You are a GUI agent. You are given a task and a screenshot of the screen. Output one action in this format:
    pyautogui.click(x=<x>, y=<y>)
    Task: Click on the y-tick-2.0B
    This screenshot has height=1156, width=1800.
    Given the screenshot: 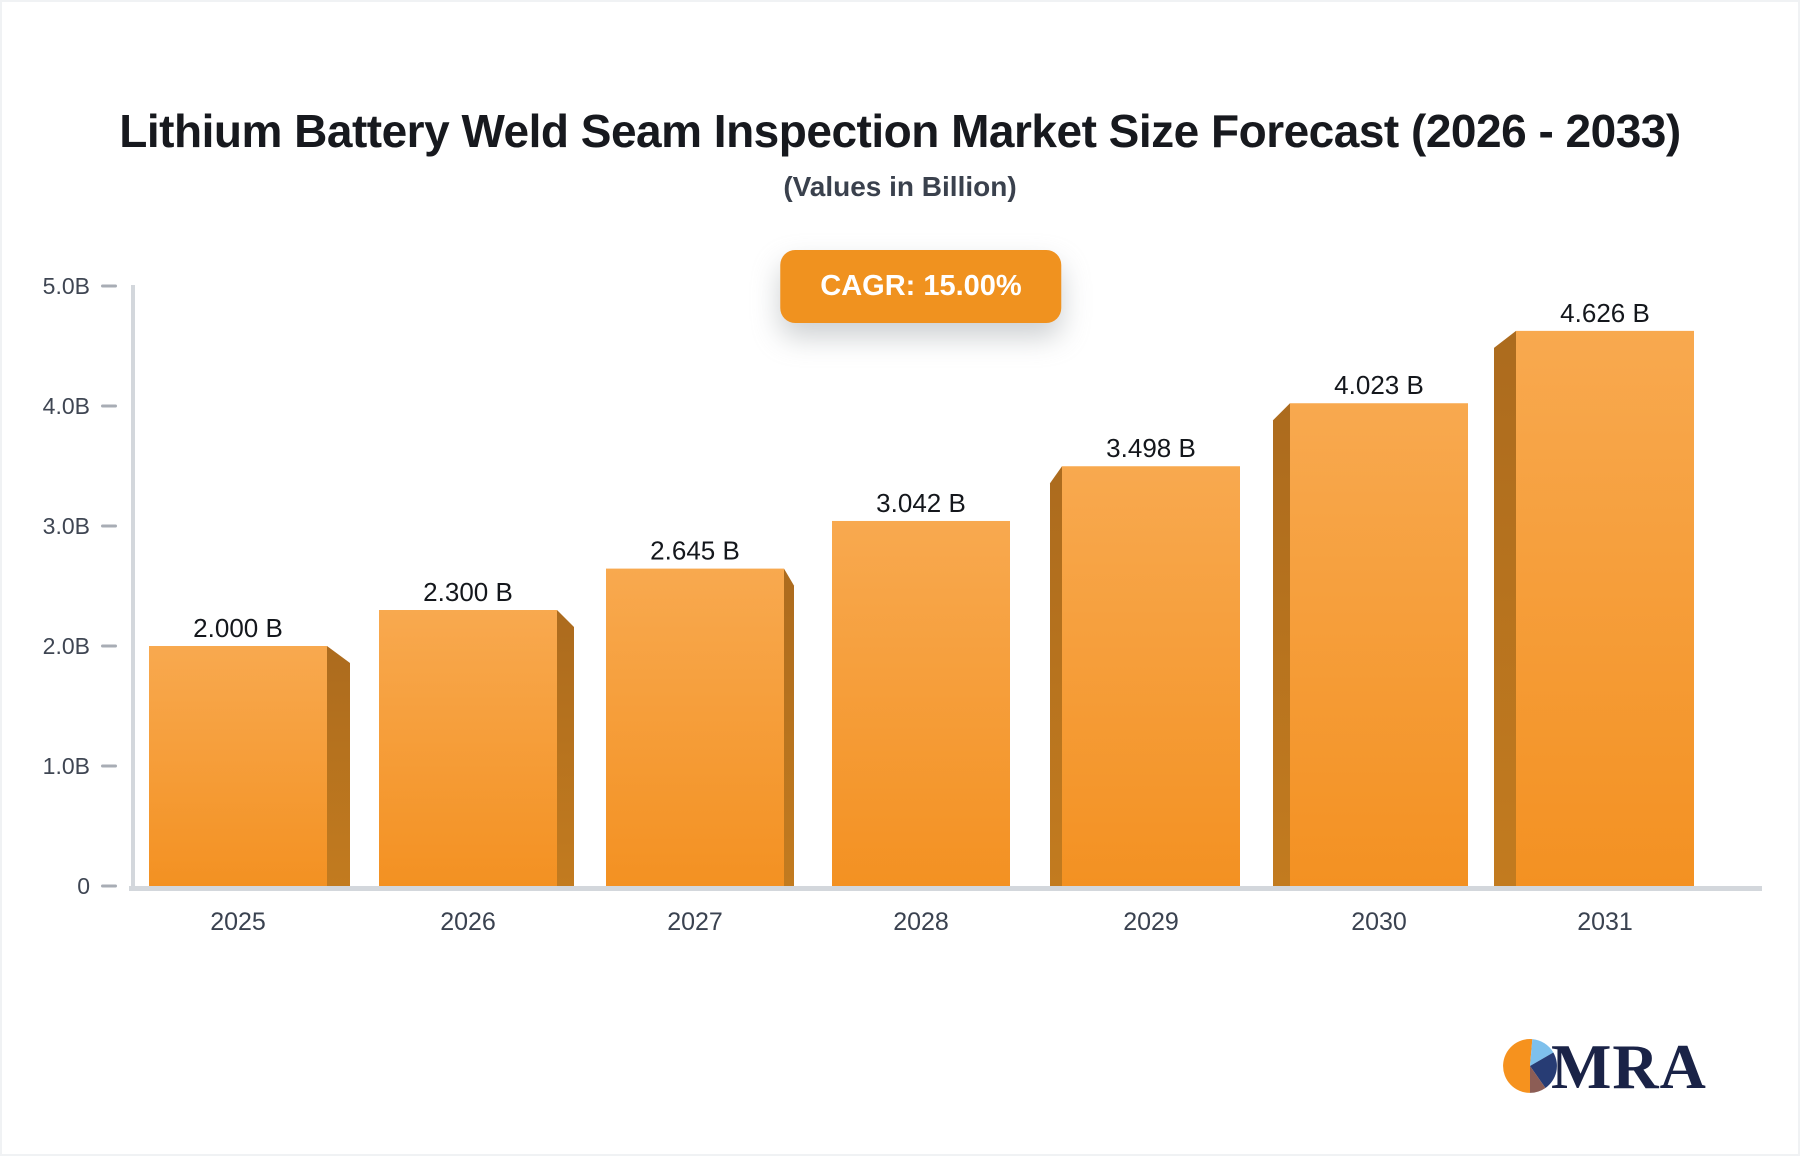 What is the action you would take?
    pyautogui.click(x=109, y=646)
    